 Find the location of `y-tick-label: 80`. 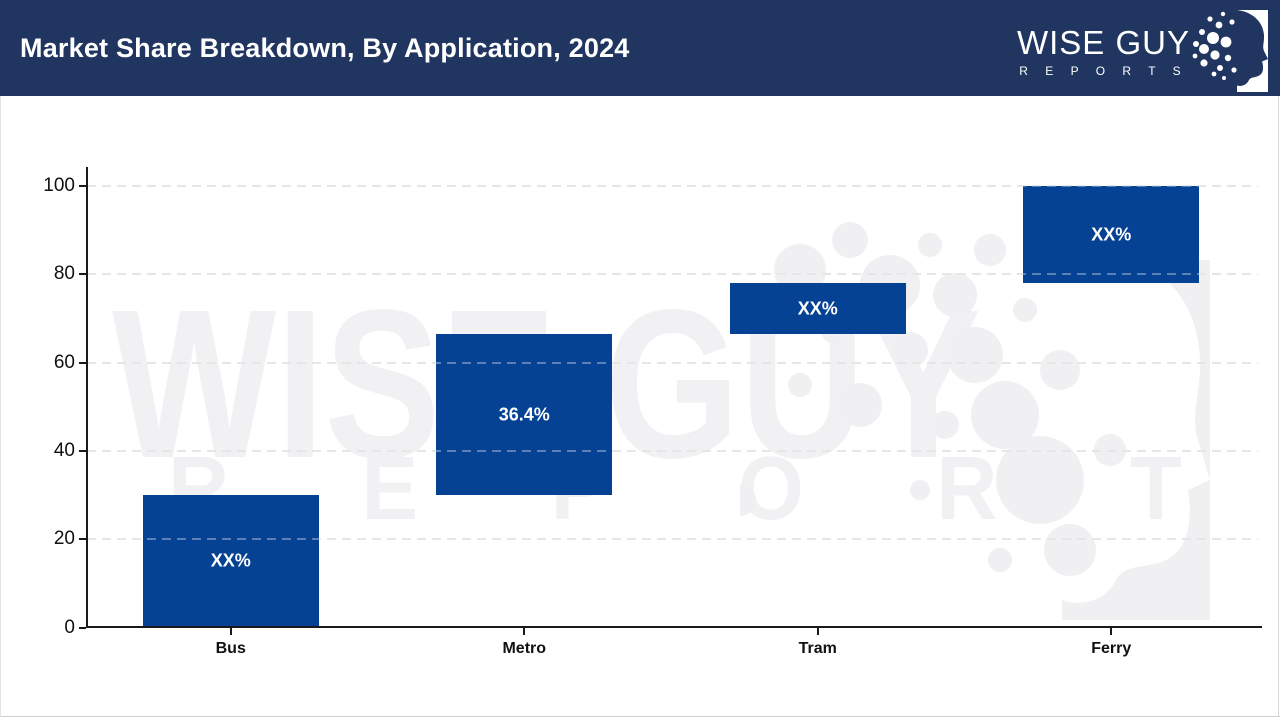

y-tick-label: 80 is located at coordinates (64, 274).